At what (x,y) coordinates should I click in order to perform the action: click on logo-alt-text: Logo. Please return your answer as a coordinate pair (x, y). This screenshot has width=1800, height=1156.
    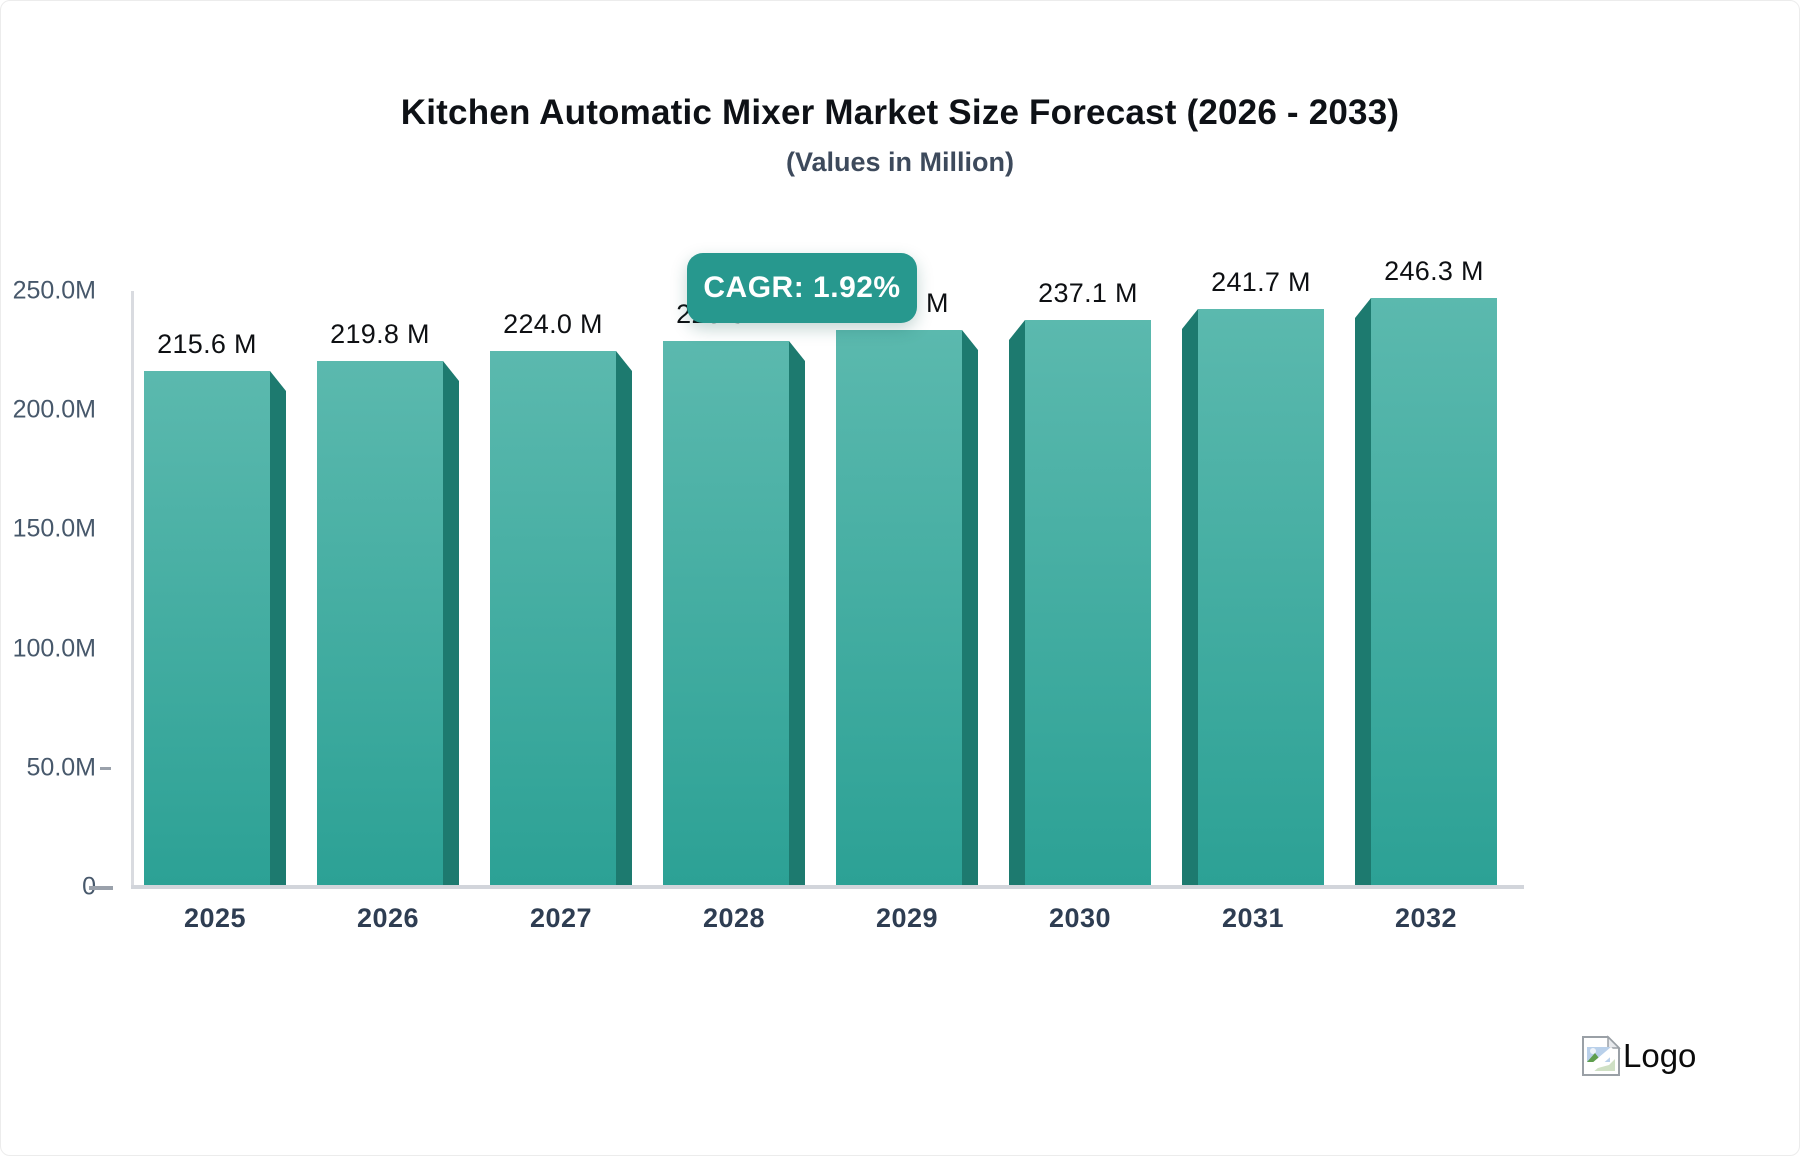
    Looking at the image, I should click on (1660, 1055).